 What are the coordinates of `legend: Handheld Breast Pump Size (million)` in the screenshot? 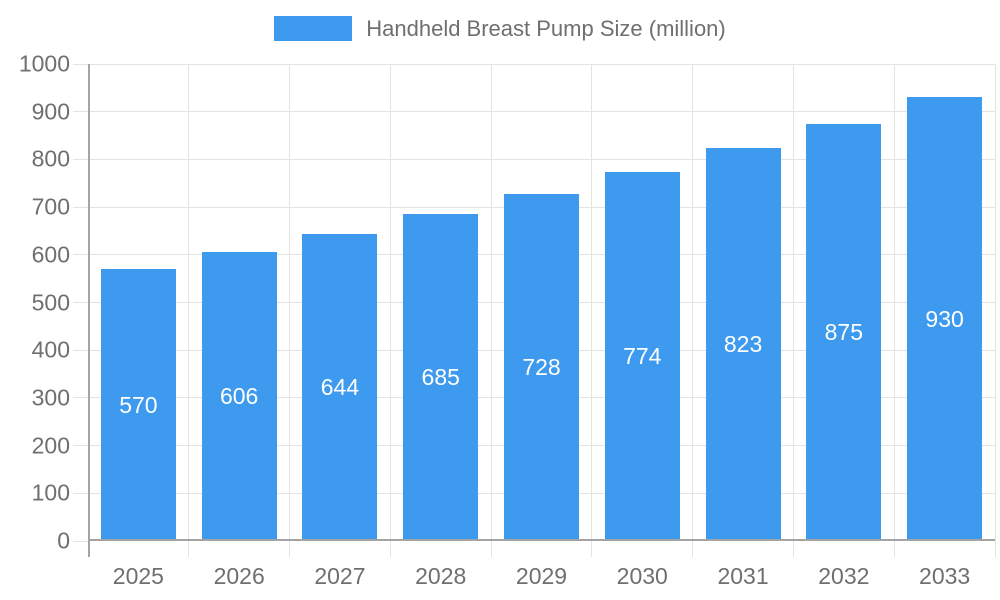 It's located at (500, 28).